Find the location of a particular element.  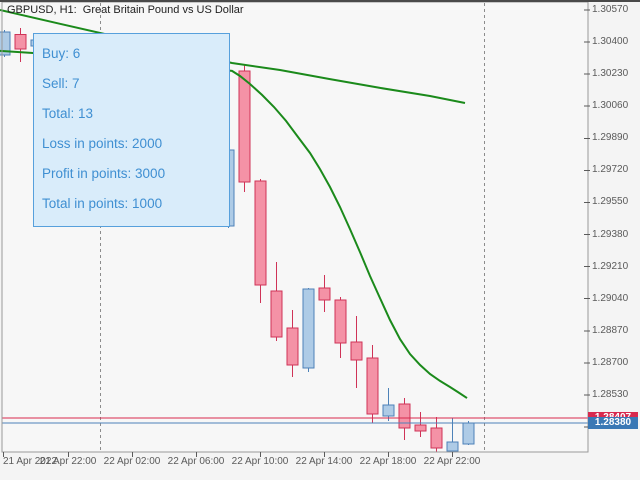

info-line-buy: Buy: 6 is located at coordinates (61, 53).